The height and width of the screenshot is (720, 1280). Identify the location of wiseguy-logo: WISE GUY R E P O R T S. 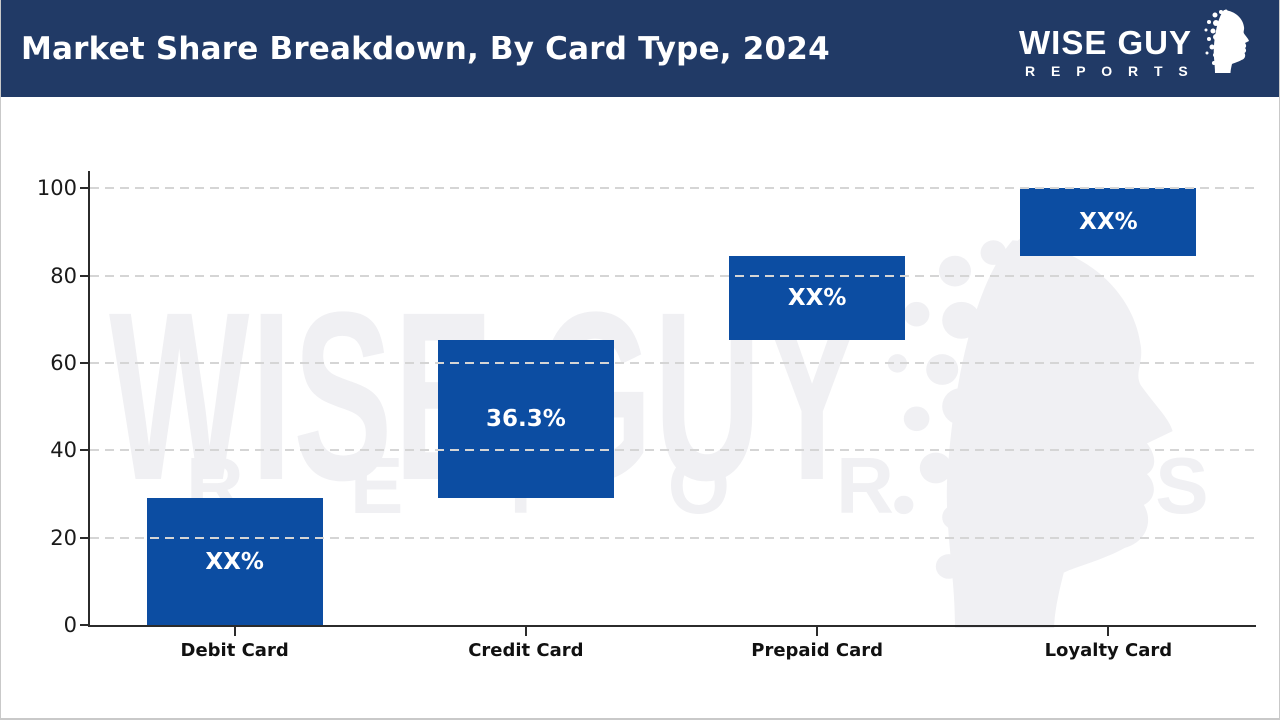
(1134, 44).